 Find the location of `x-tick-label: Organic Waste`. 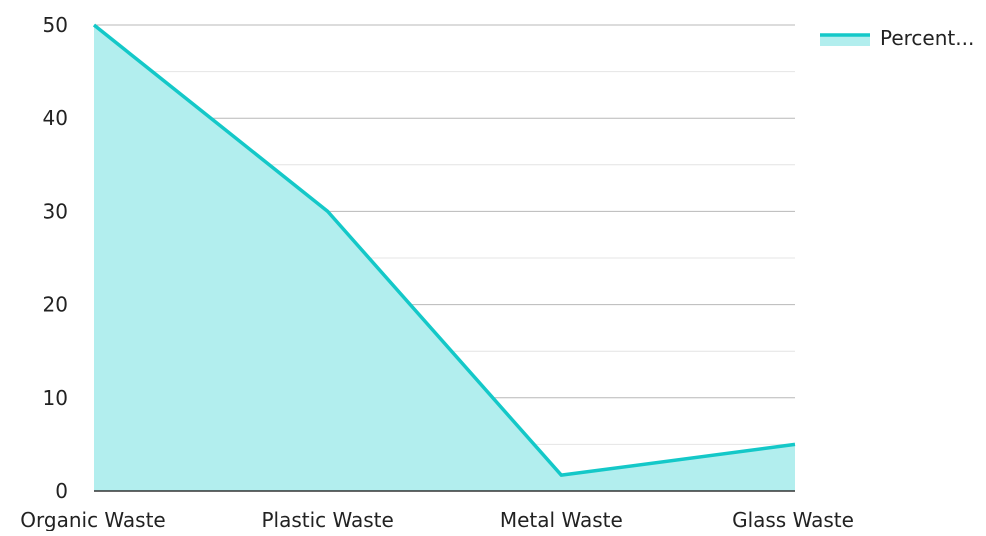

x-tick-label: Organic Waste is located at coordinates (92, 519).